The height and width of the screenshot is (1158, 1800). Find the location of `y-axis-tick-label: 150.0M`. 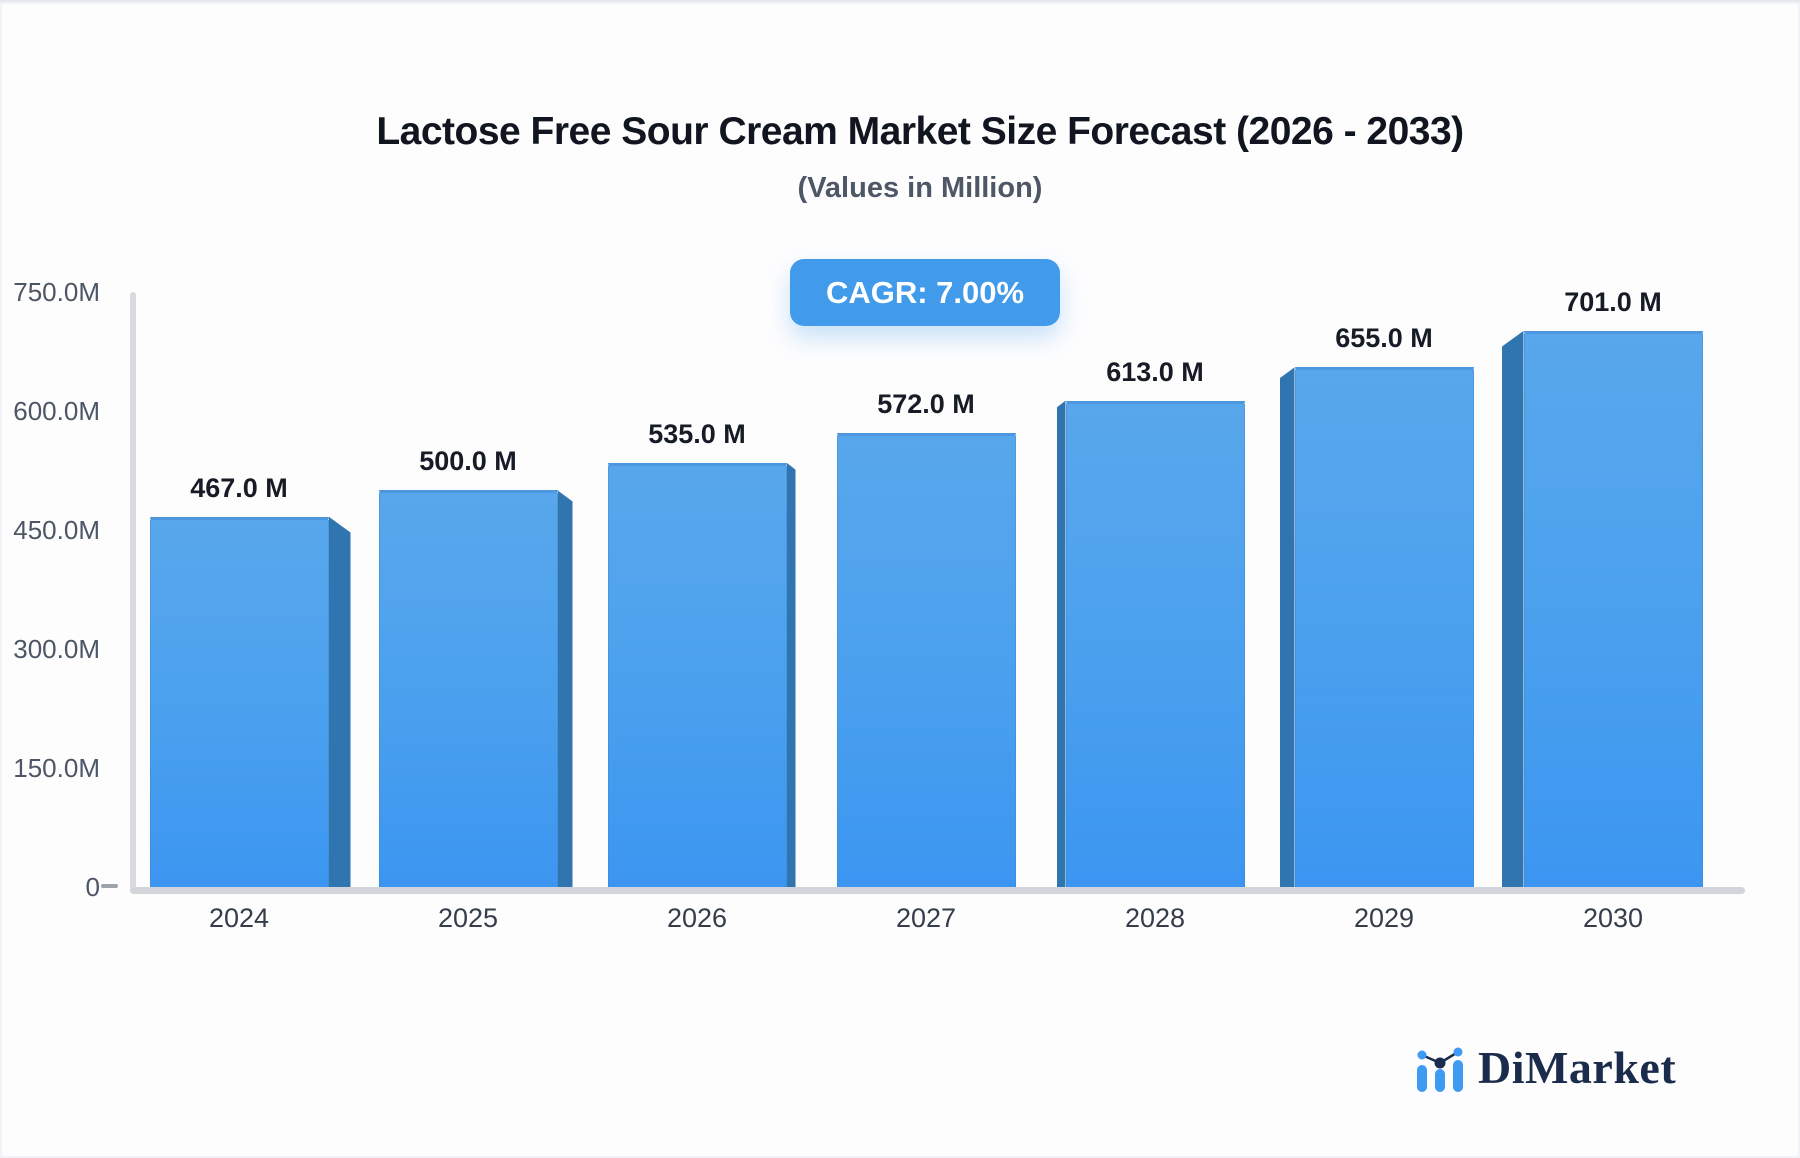

y-axis-tick-label: 150.0M is located at coordinates (56, 768).